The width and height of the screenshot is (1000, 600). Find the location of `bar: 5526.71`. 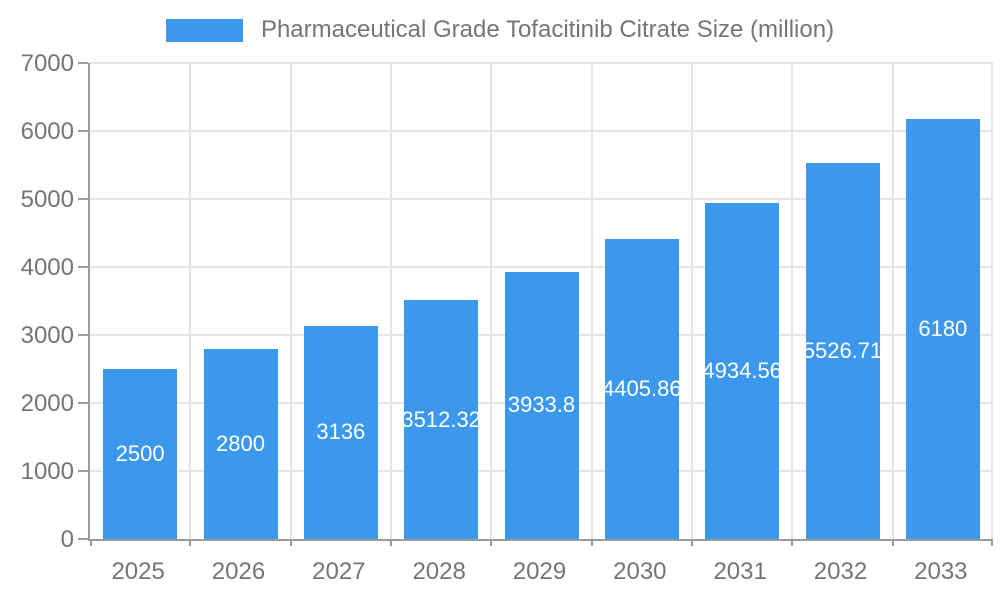

bar: 5526.71 is located at coordinates (842, 351).